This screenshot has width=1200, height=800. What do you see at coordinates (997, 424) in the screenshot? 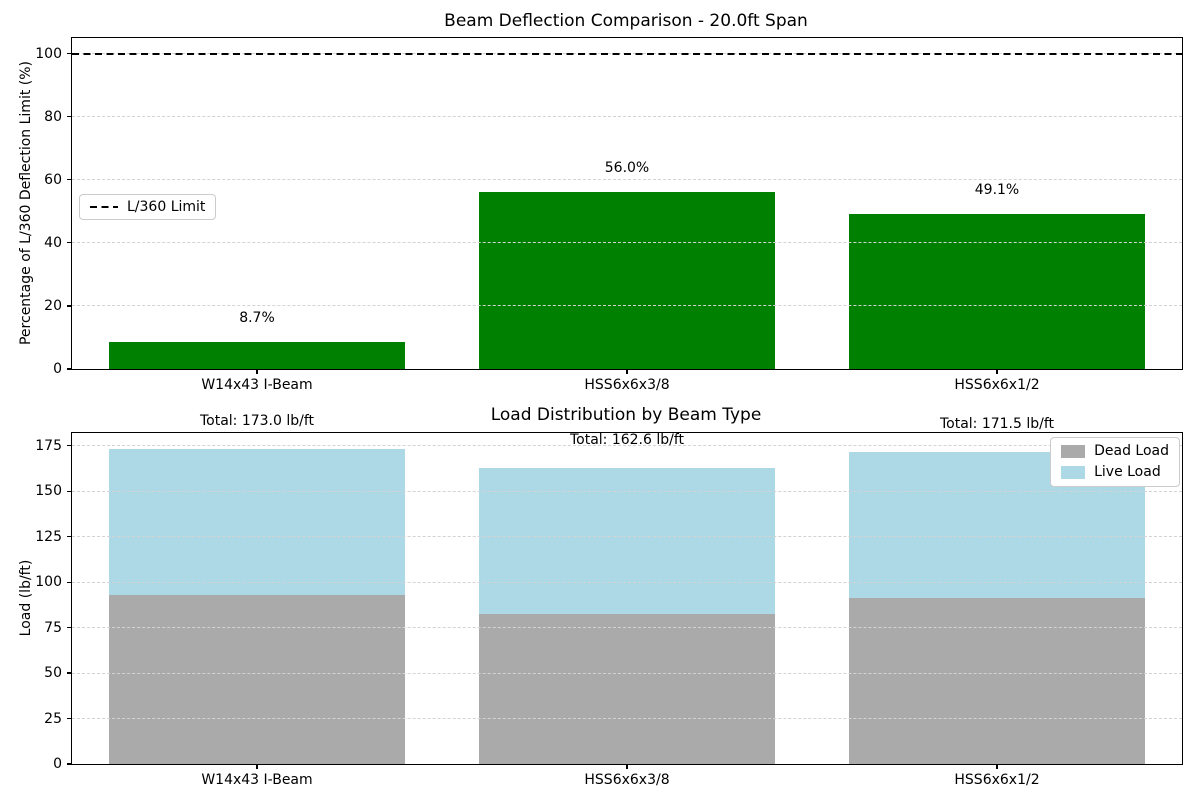
I see `total-label: Total: 171.5 lb/ft` at bounding box center [997, 424].